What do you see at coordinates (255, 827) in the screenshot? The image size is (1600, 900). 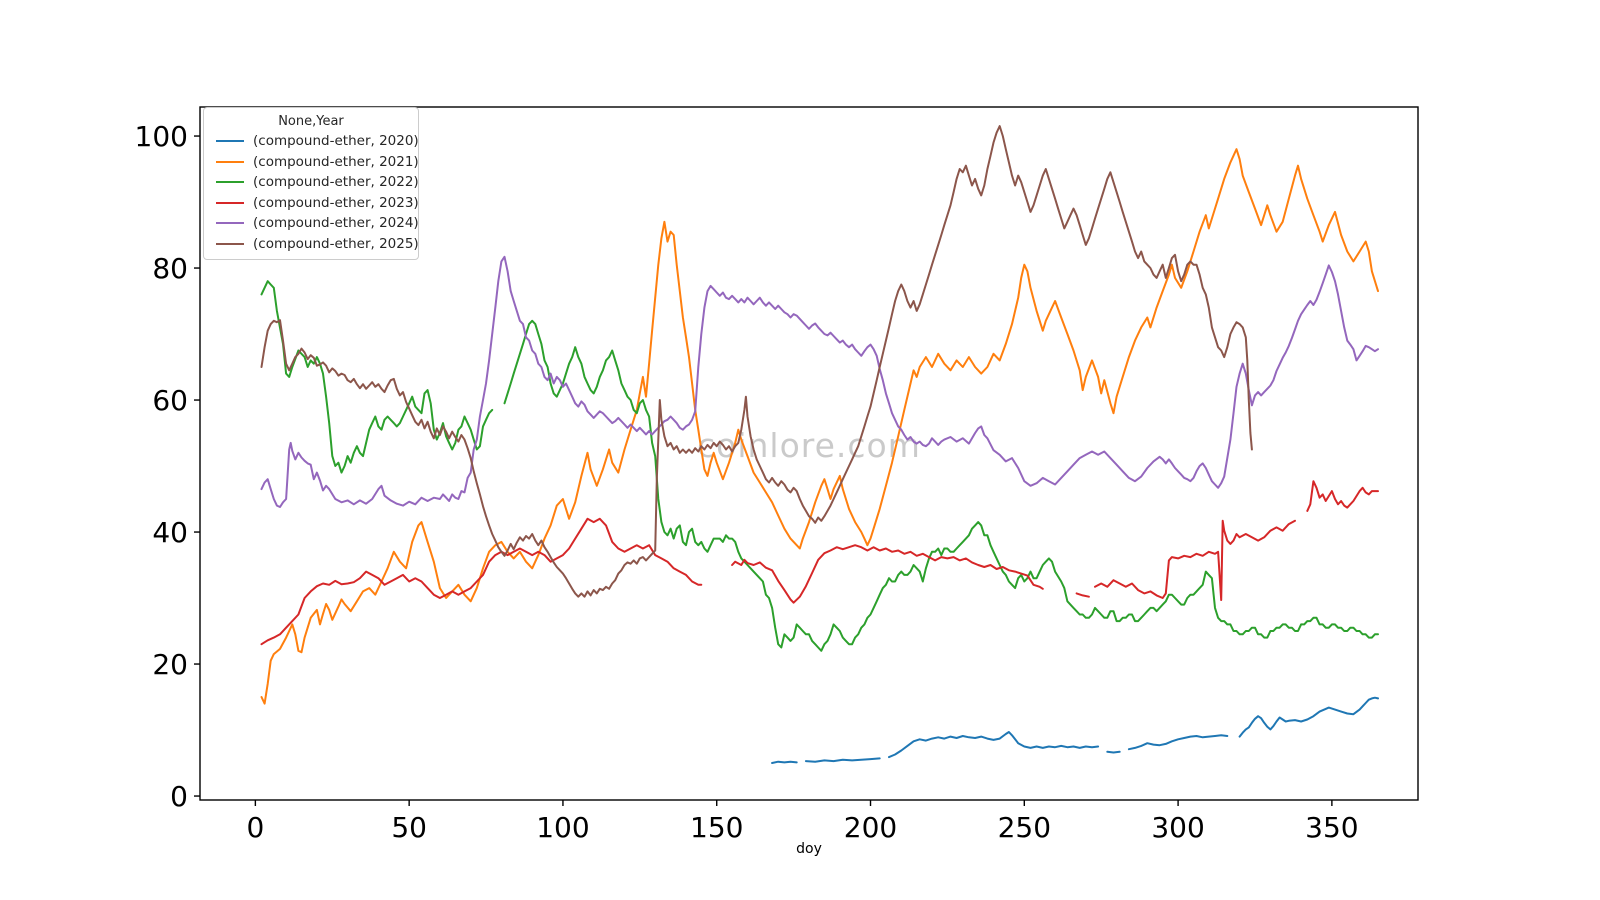 I see `x-tick-label: 0` at bounding box center [255, 827].